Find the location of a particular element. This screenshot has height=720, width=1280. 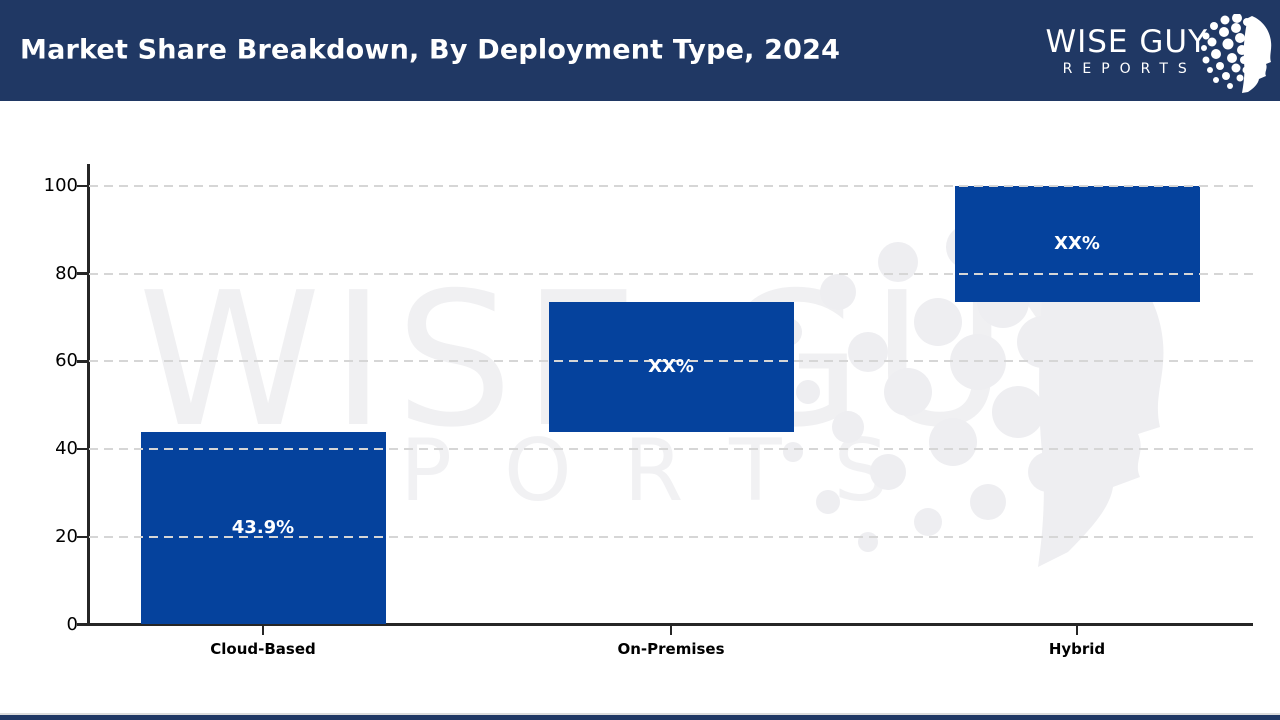

x-axis-category-label: Hybrid is located at coordinates (1077, 649).